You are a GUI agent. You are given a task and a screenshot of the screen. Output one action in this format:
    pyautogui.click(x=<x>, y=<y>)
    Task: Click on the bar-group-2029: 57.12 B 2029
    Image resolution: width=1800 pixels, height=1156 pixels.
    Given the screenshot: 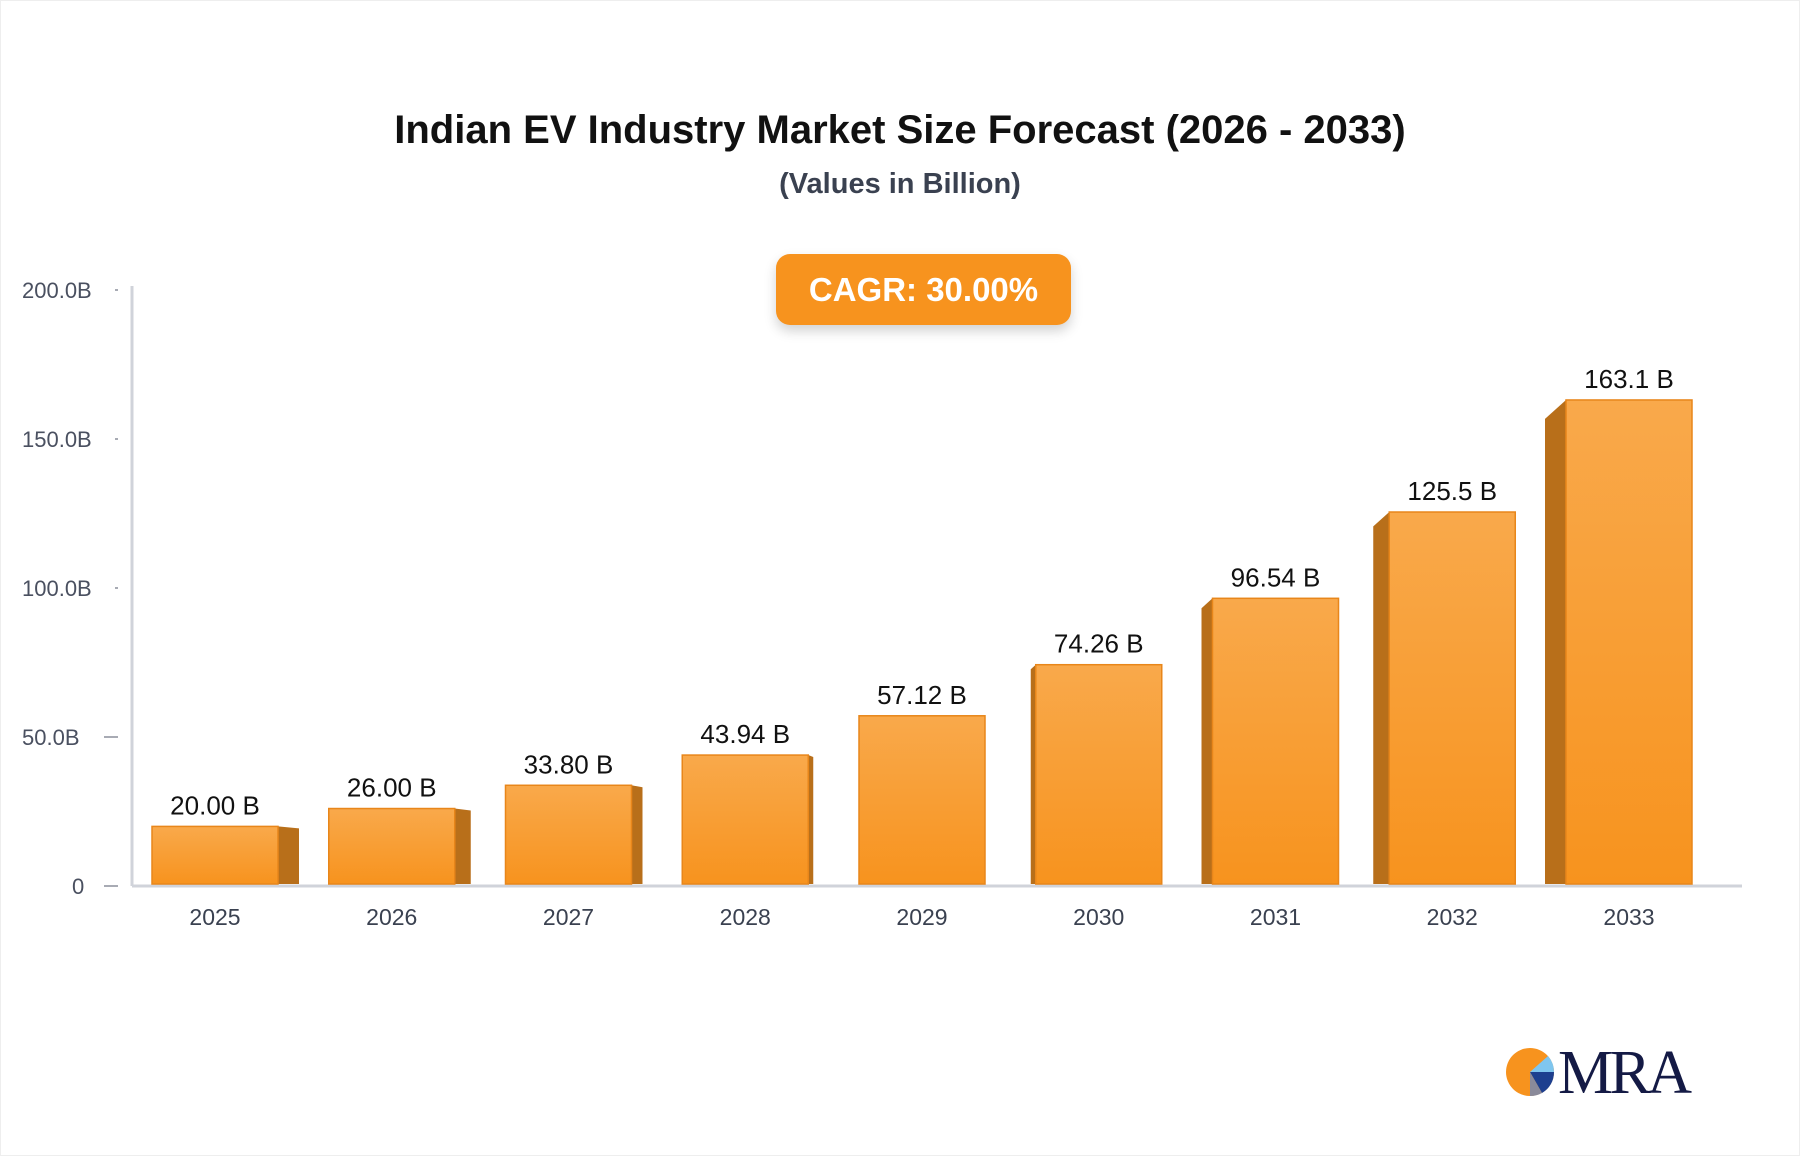 What is the action you would take?
    pyautogui.click(x=922, y=805)
    